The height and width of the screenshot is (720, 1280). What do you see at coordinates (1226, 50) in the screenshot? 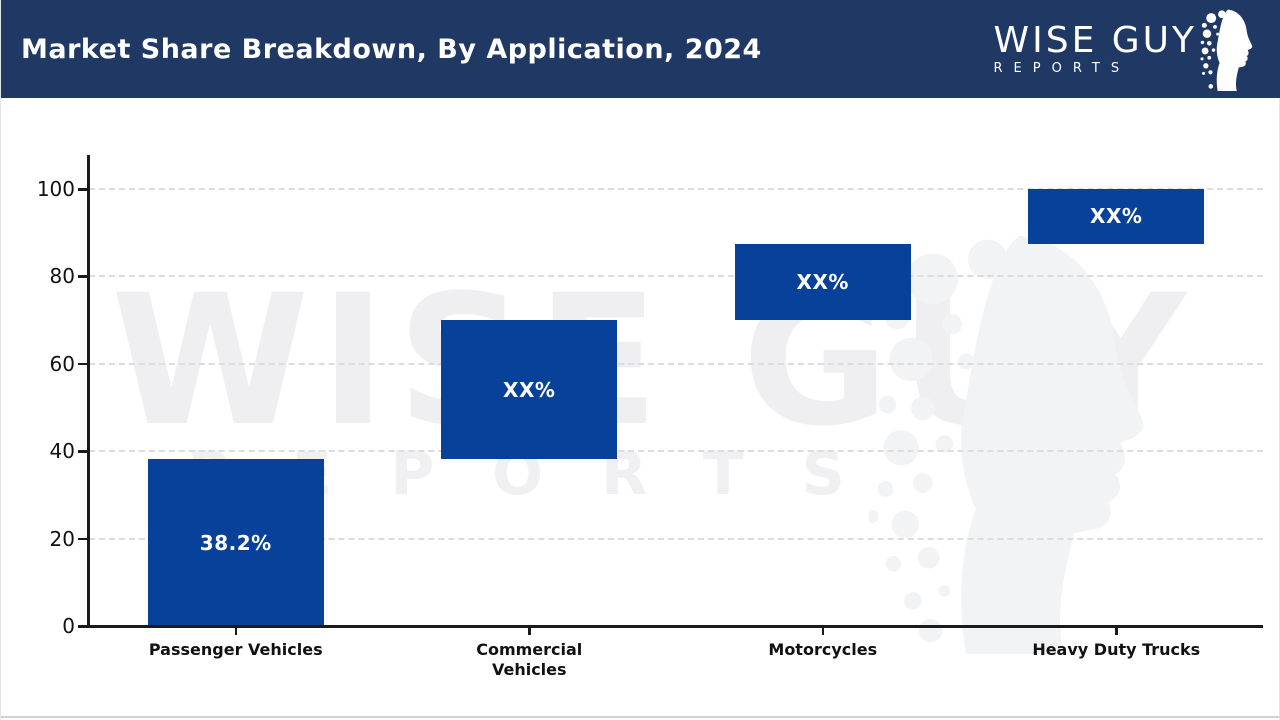
I see `brand-head-icon` at bounding box center [1226, 50].